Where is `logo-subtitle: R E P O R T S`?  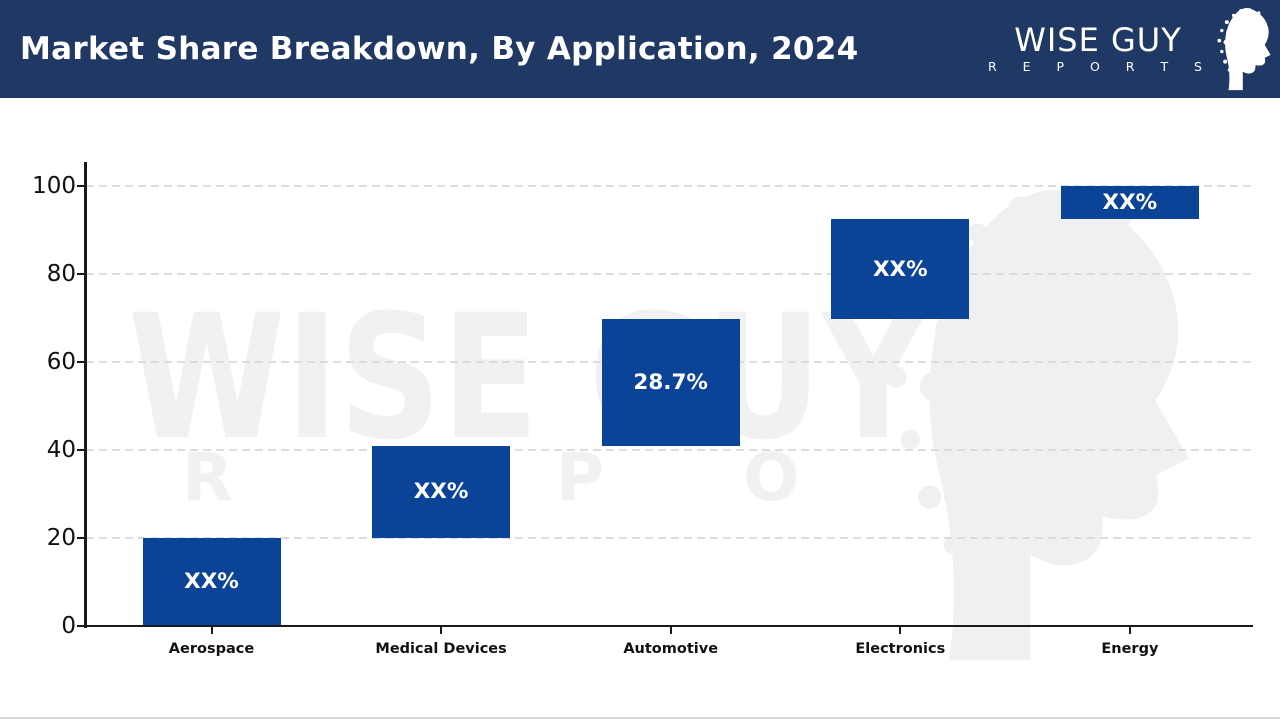
logo-subtitle: R E P O R T S is located at coordinates (1100, 67).